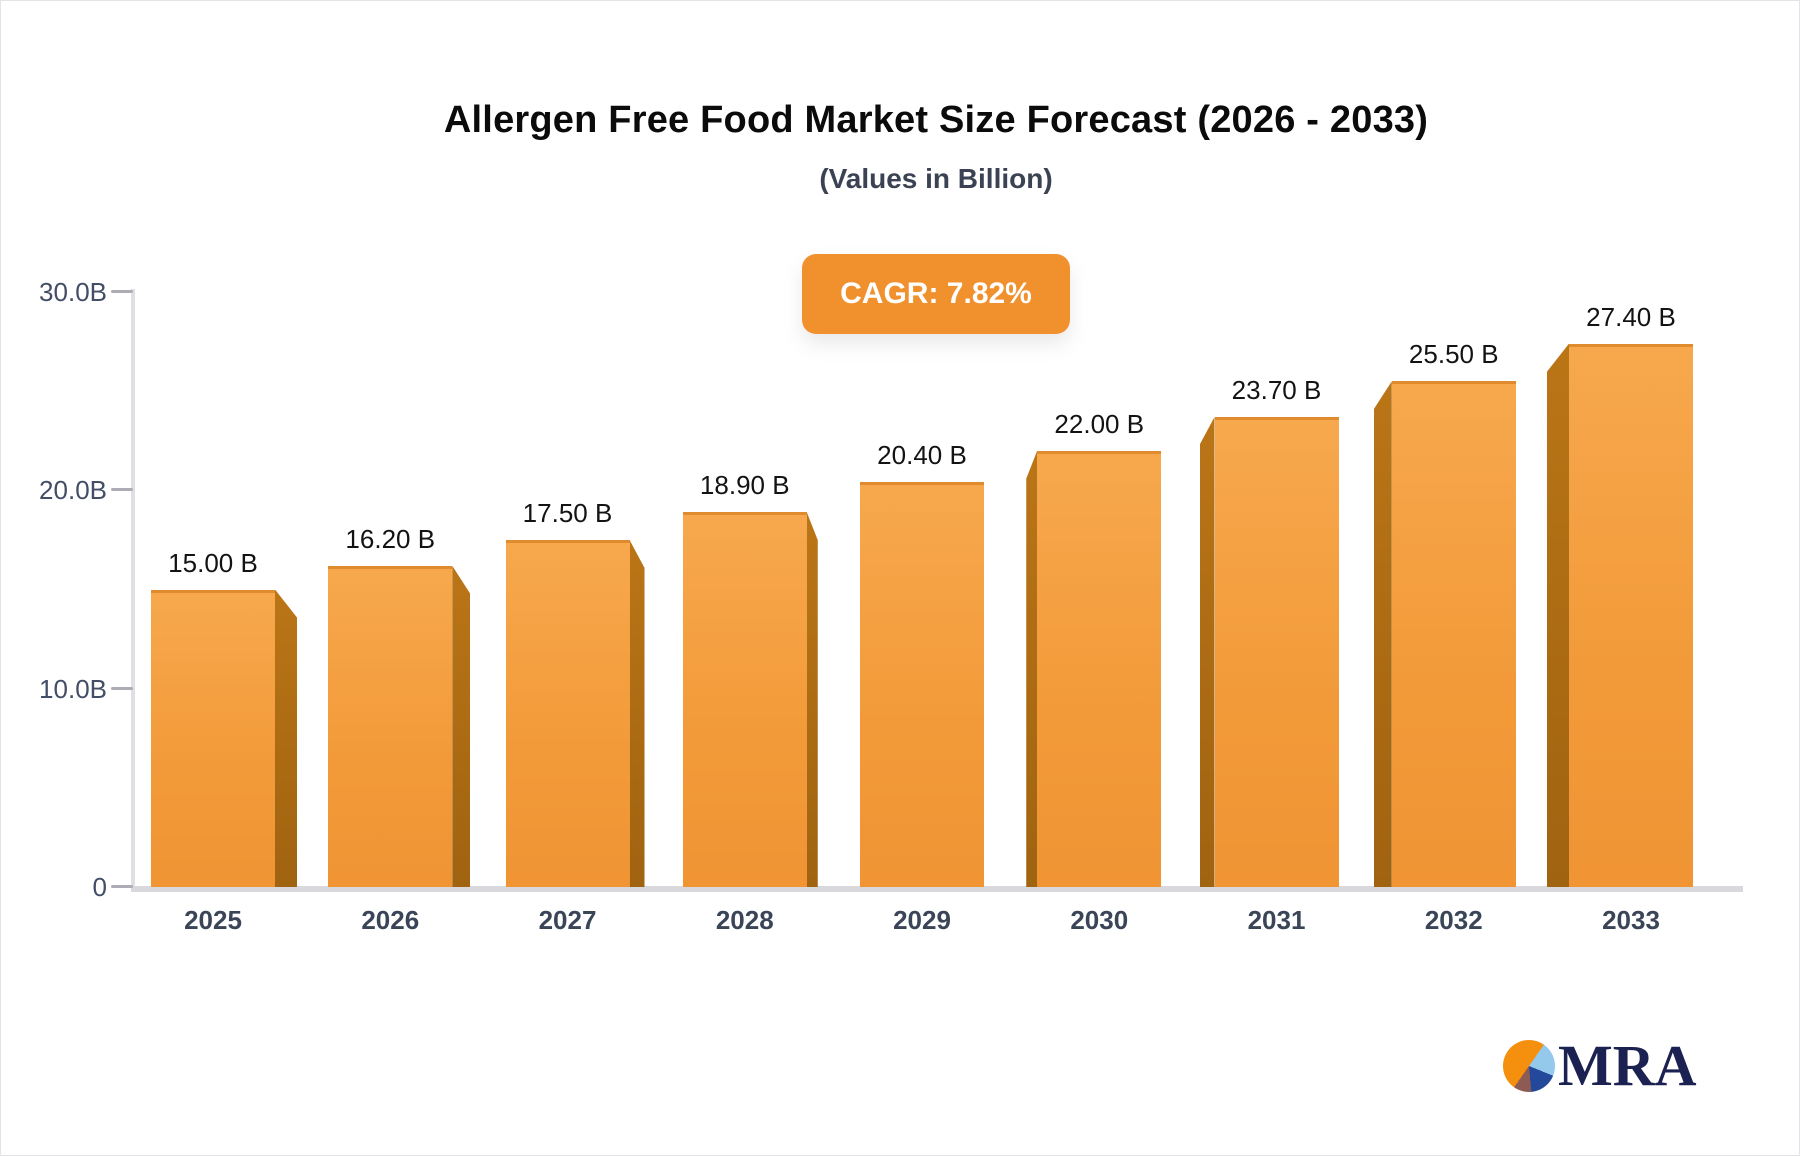  What do you see at coordinates (922, 455) in the screenshot?
I see `bar-value-label: 20.40 B` at bounding box center [922, 455].